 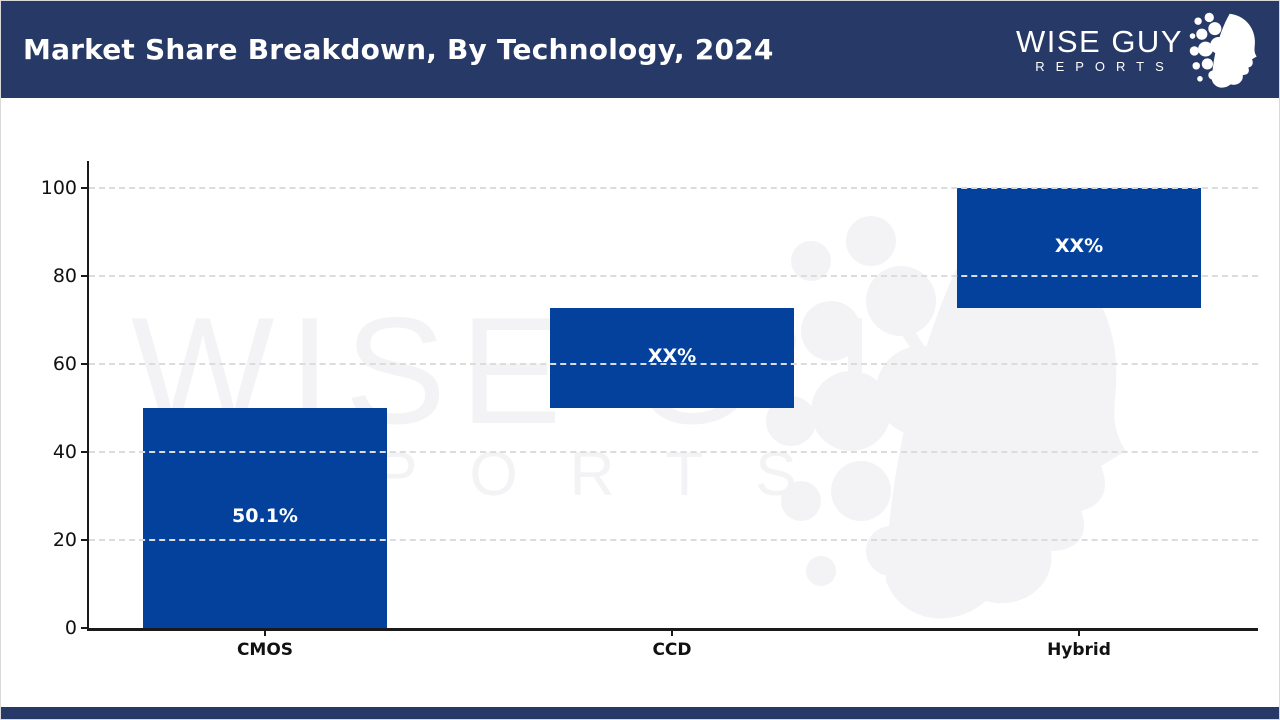 What do you see at coordinates (1223, 50) in the screenshot?
I see `logo-head-icon` at bounding box center [1223, 50].